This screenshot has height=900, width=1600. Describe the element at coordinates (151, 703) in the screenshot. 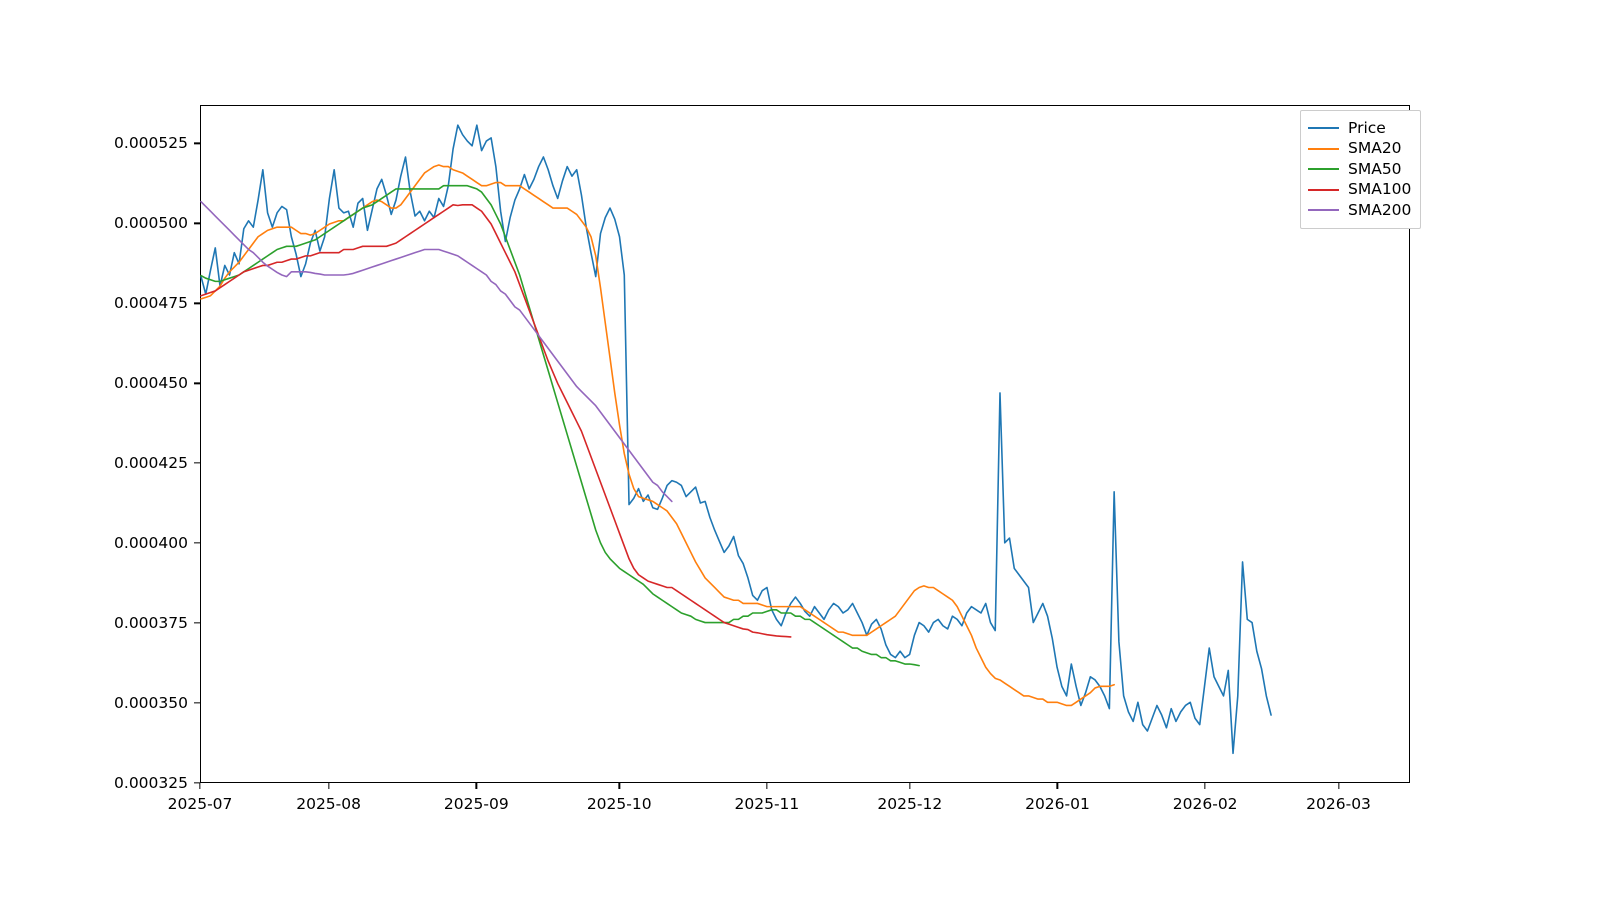

I see `y-tick-label: 0.000350` at that location.